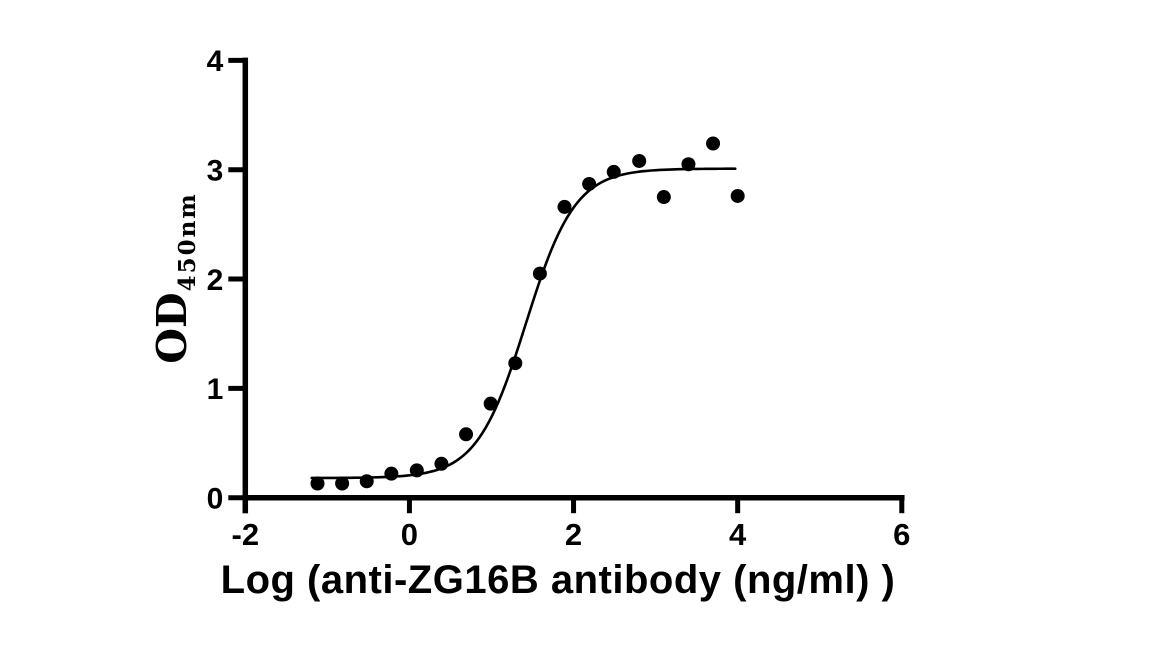 The image size is (1152, 648). Describe the element at coordinates (246, 534) in the screenshot. I see `x-tick-label: -2` at that location.